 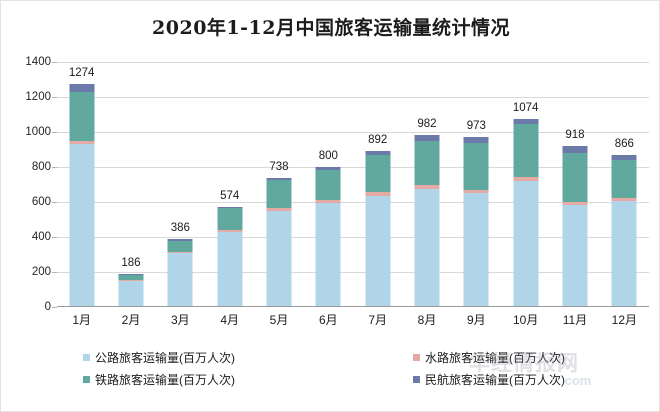 What do you see at coordinates (159, 357) in the screenshot?
I see `legend-item: 公路旅客运输量(百万人次)` at bounding box center [159, 357].